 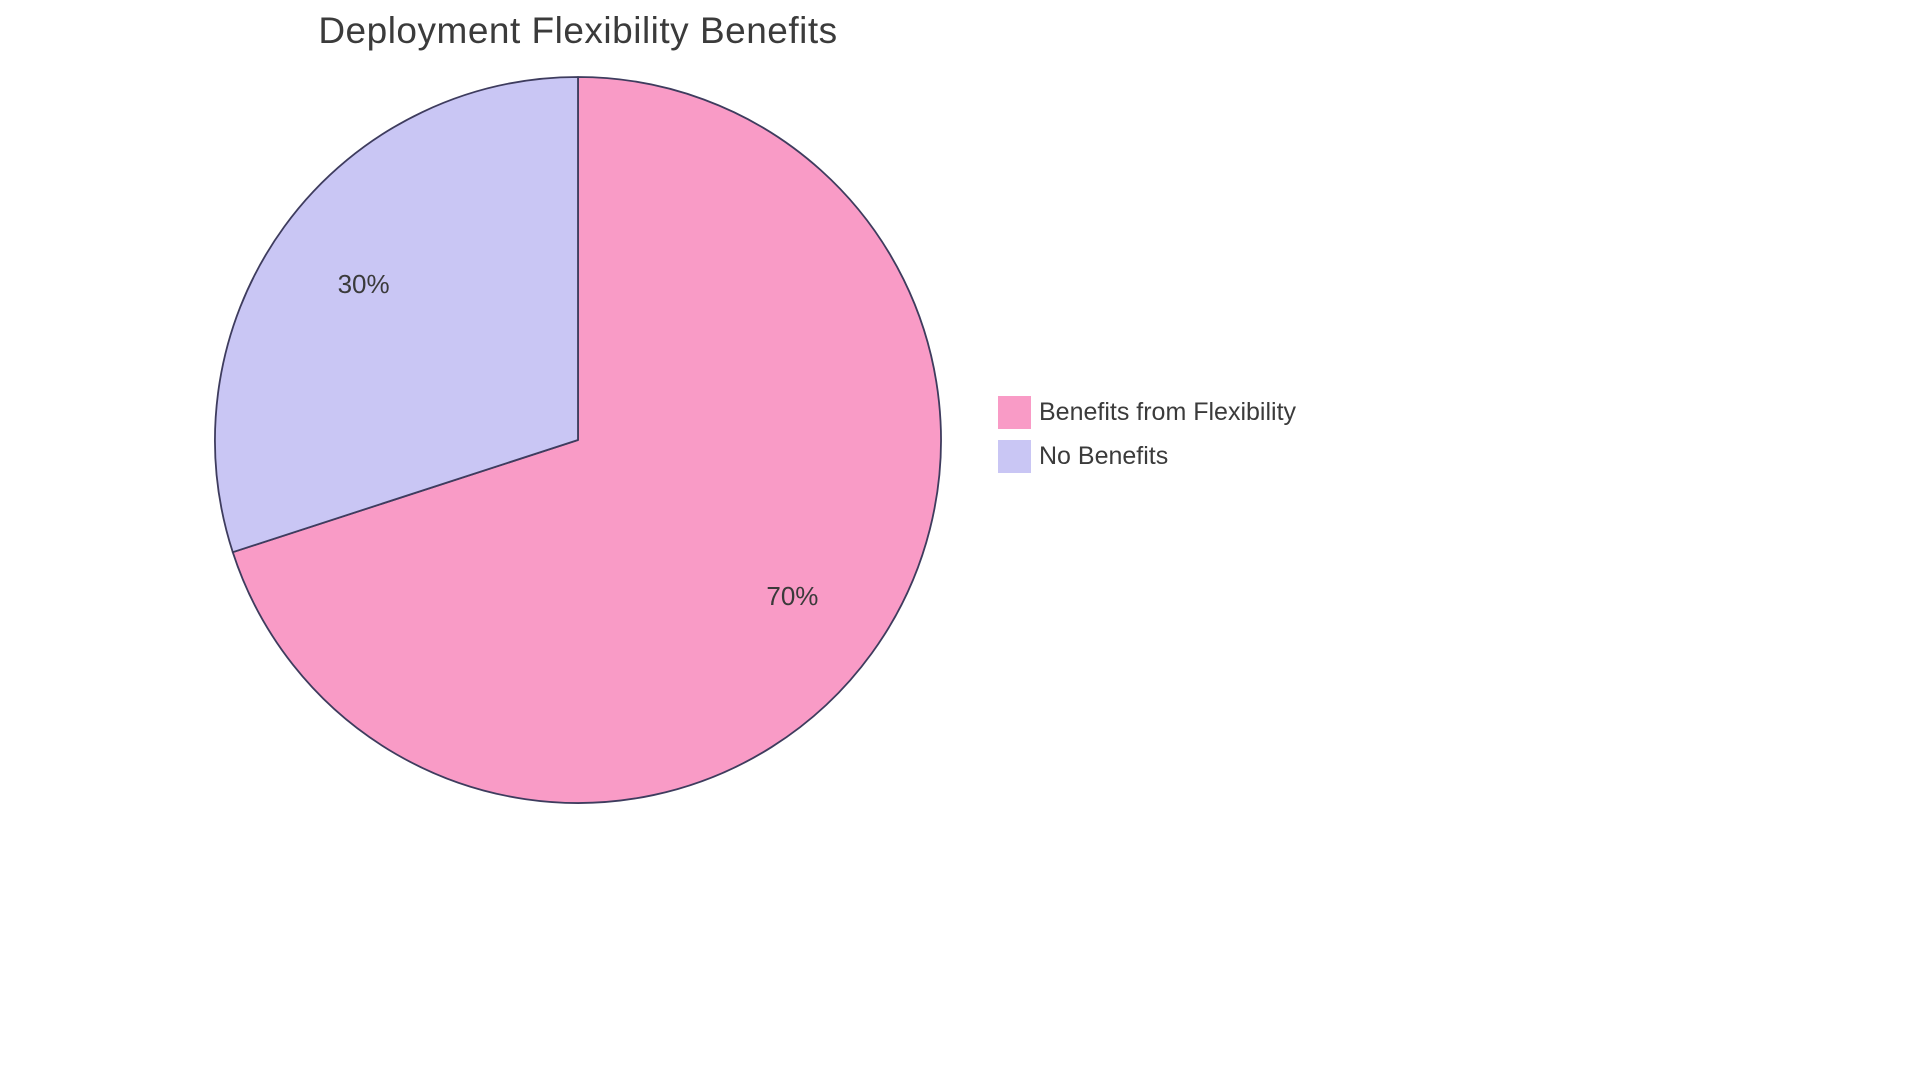 I want to click on legend-item-no-benefits: No Benefits, so click(x=1147, y=456).